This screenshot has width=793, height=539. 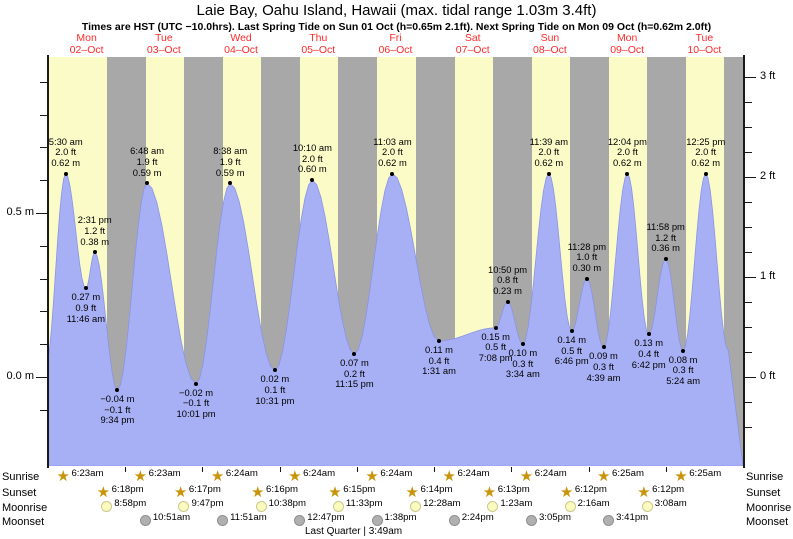 What do you see at coordinates (359, 490) in the screenshot?
I see `astro-sunset-time: 6:15pm` at bounding box center [359, 490].